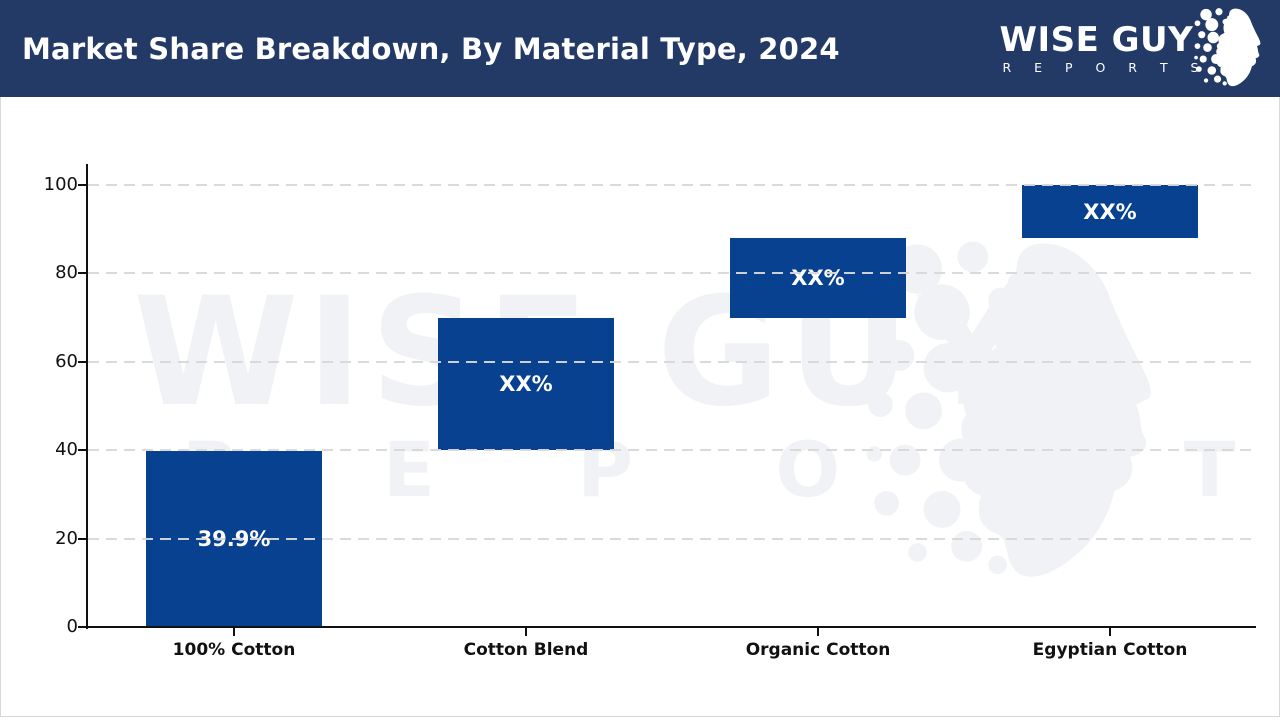  What do you see at coordinates (1110, 650) in the screenshot?
I see `x-tick-label-4: Egyptian Cotton` at bounding box center [1110, 650].